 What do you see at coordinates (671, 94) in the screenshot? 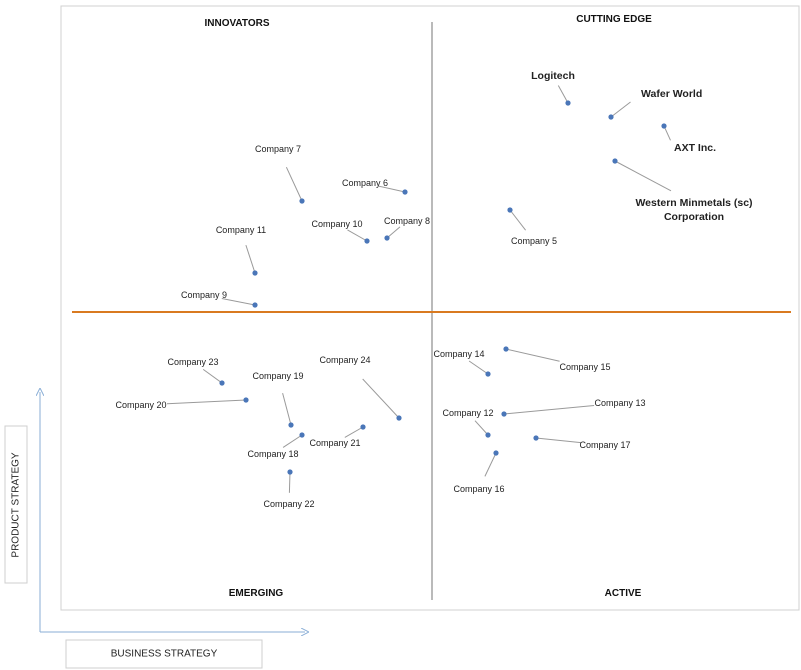
I see `point-label-wafer-world: Wafer World` at bounding box center [671, 94].